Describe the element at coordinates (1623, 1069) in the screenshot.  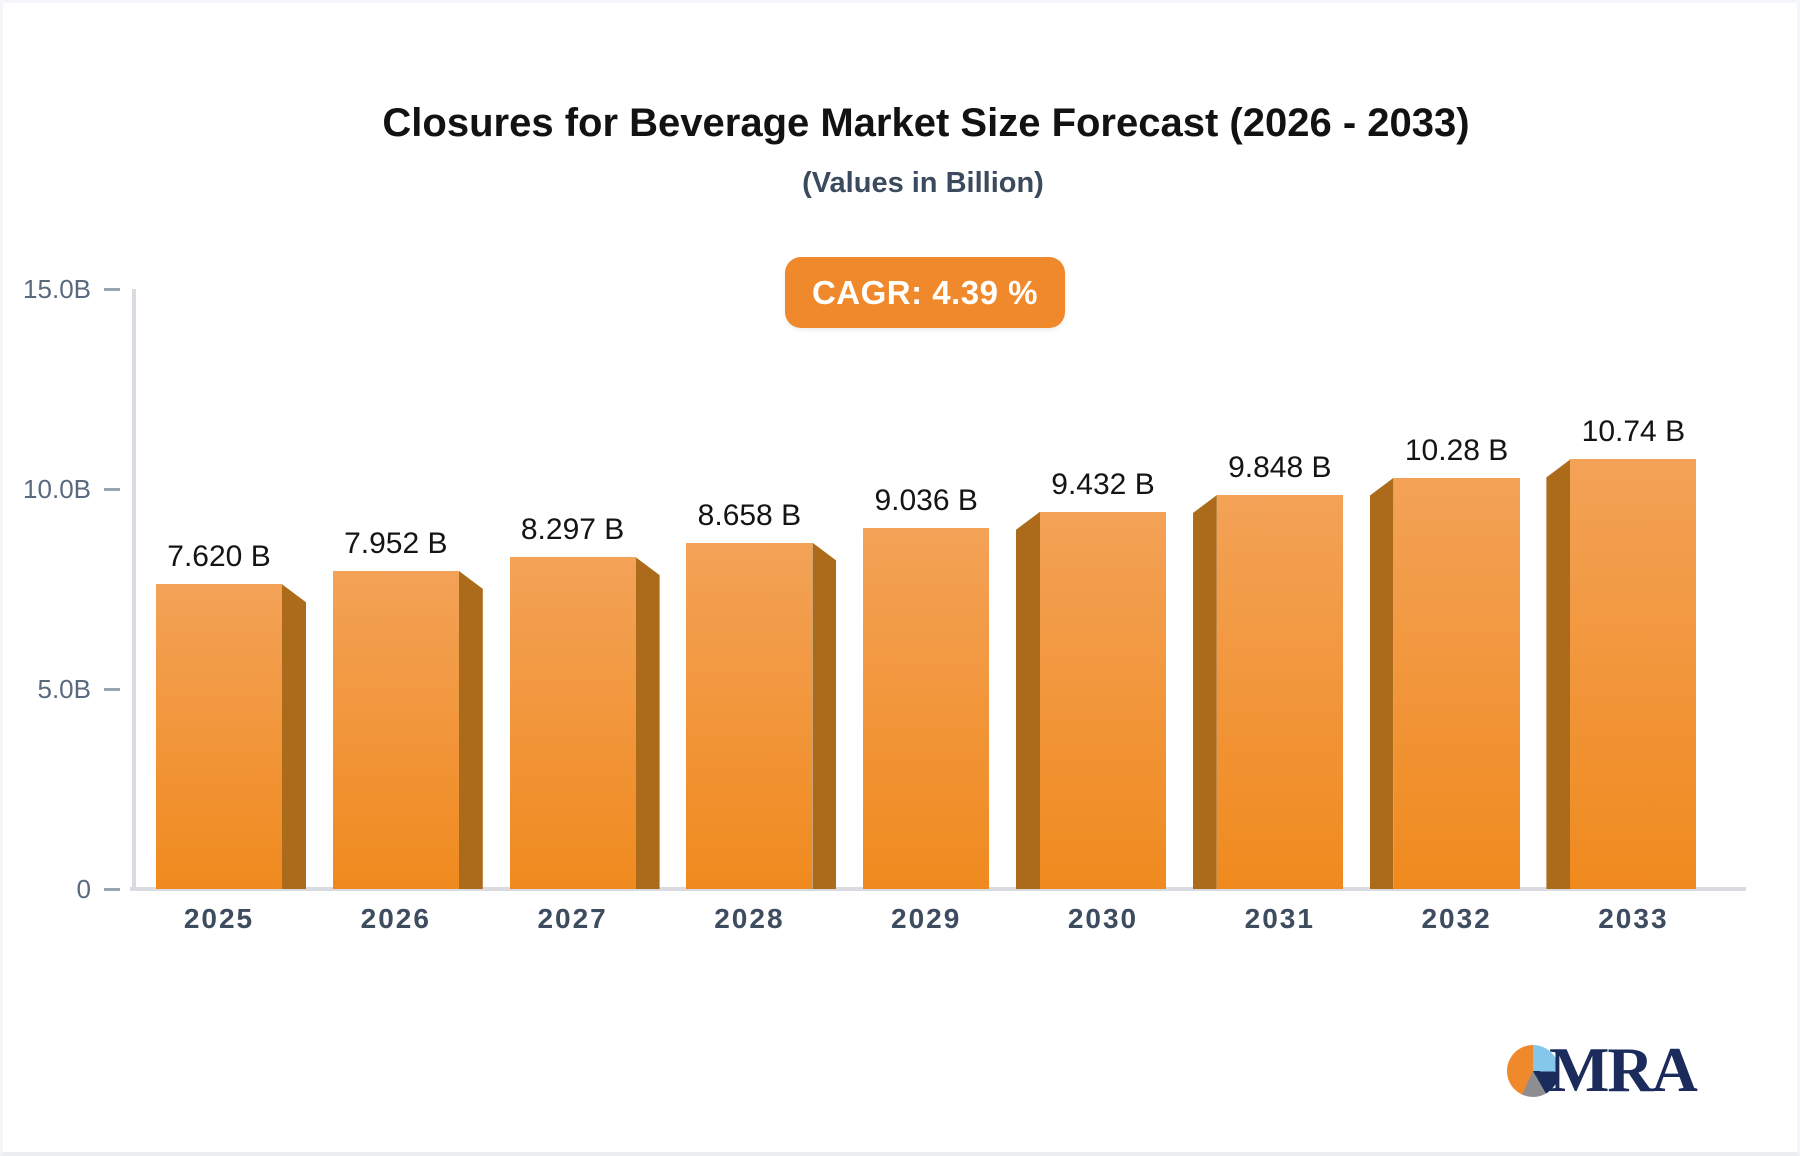
I see `brand-logo-text: MRA` at that location.